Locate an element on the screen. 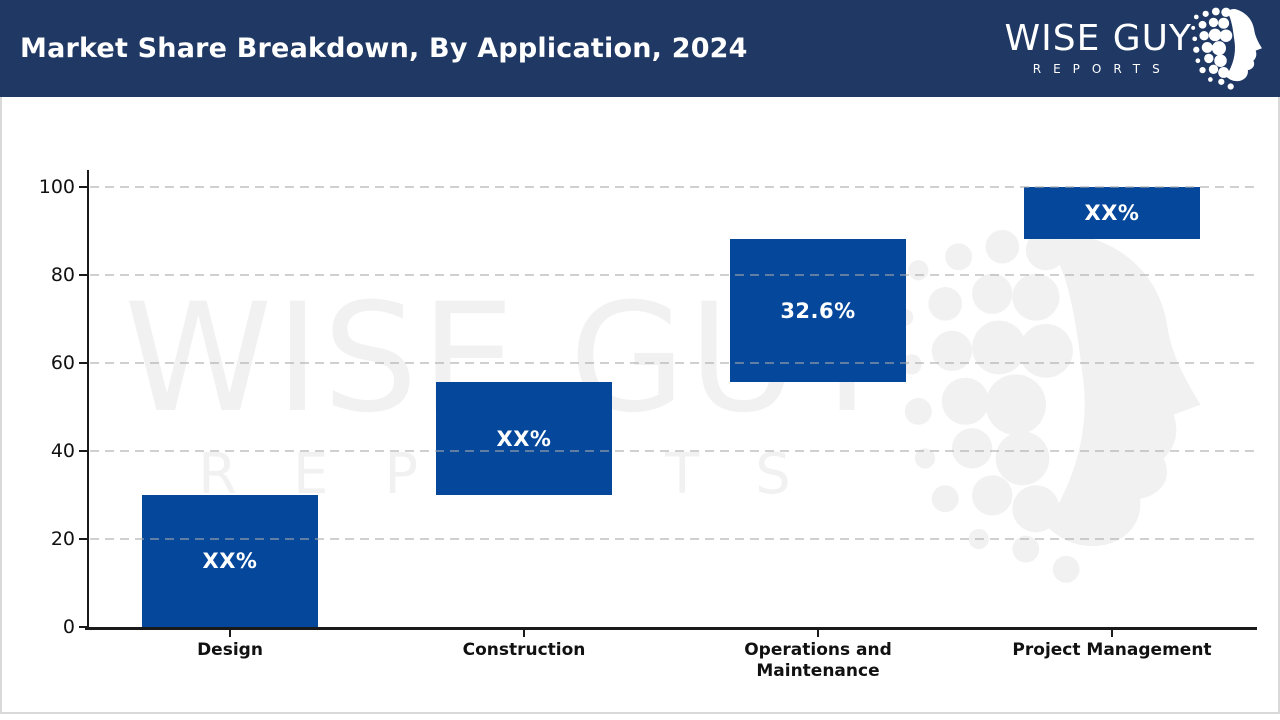 The width and height of the screenshot is (1280, 720). x-category-label: Construction is located at coordinates (524, 650).